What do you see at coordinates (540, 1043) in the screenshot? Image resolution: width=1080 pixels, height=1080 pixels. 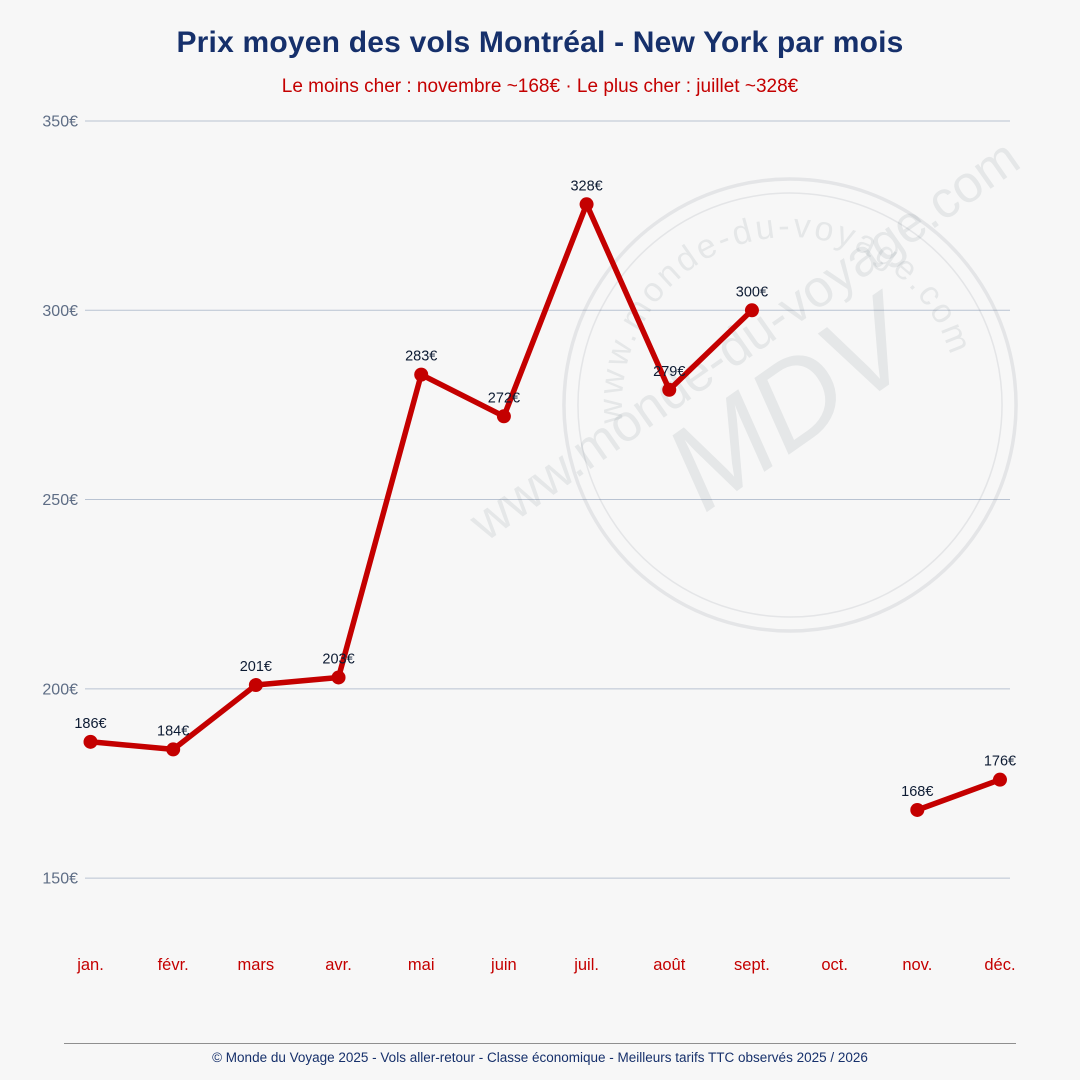 I see `footer-divider` at bounding box center [540, 1043].